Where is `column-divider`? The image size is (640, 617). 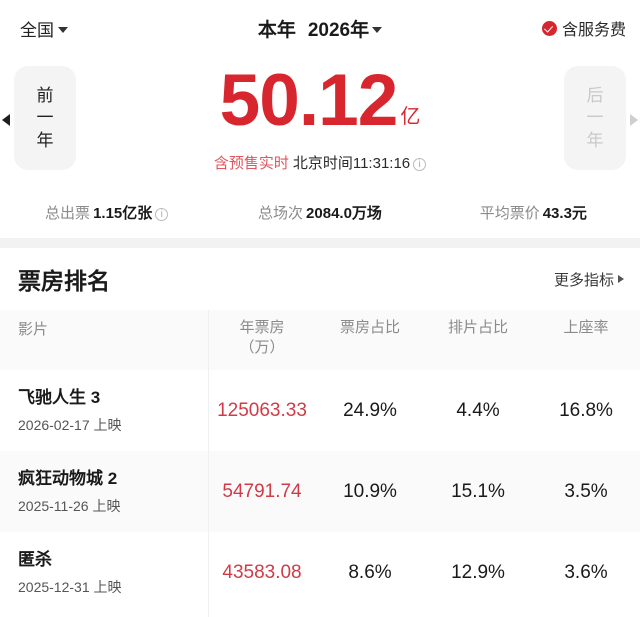
column-divider is located at coordinates (208, 463).